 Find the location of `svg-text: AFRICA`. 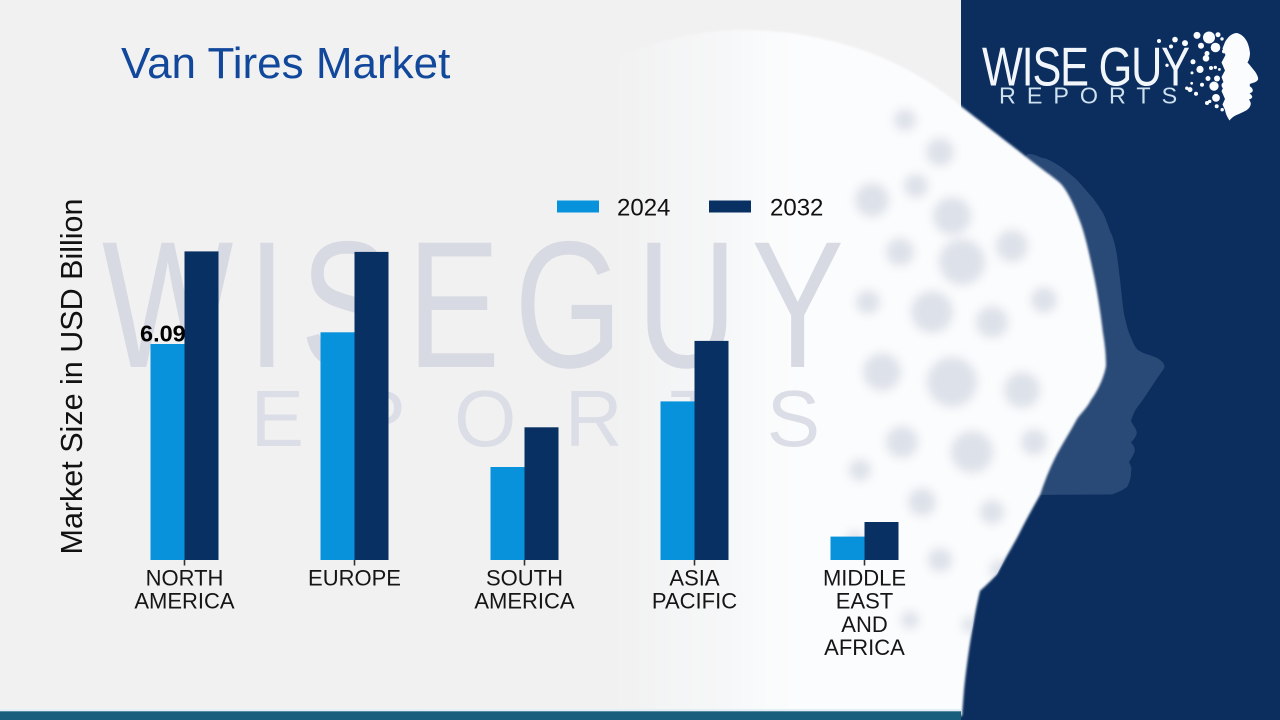

svg-text: AFRICA is located at coordinates (864, 647).